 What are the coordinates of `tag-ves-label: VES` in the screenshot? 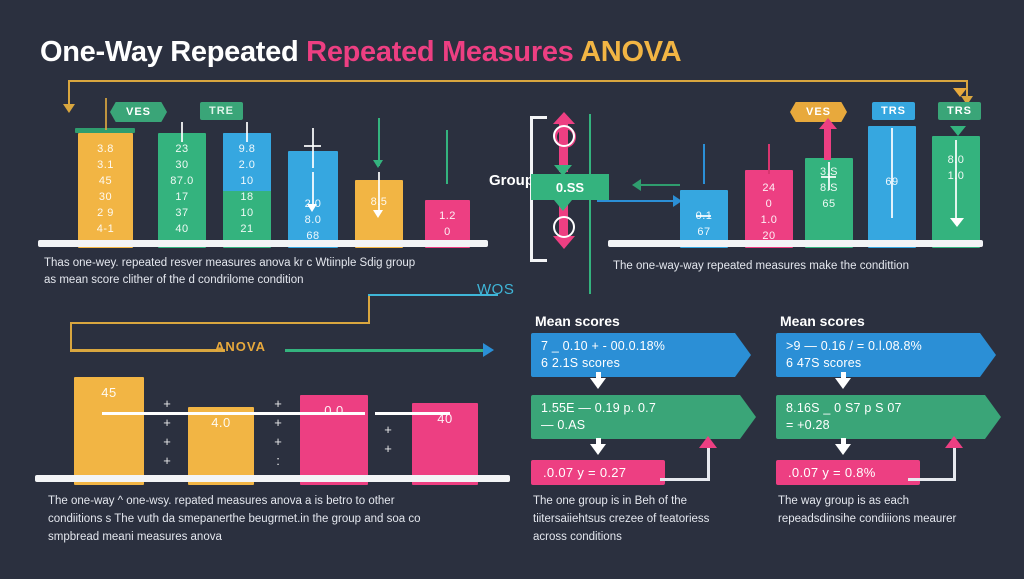 It's located at (139, 112).